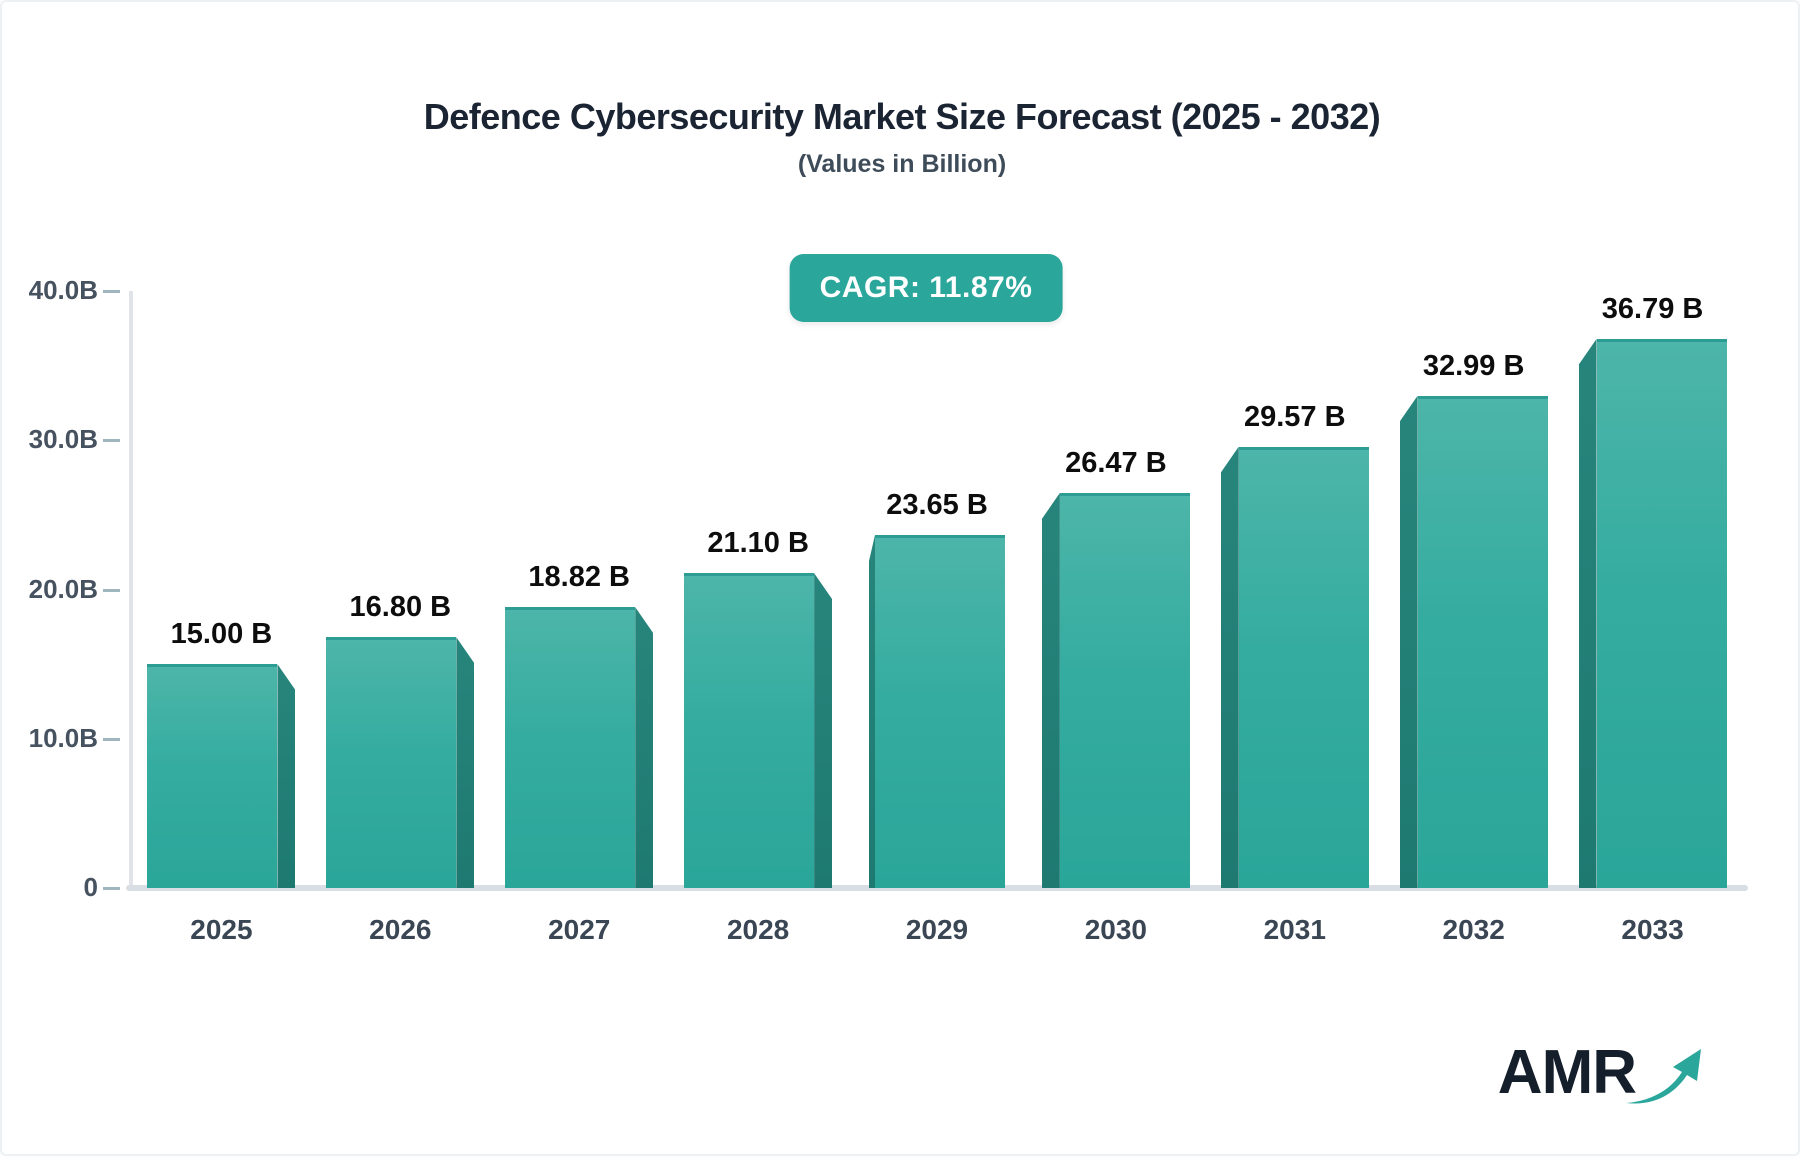 The height and width of the screenshot is (1158, 1800). What do you see at coordinates (902, 164) in the screenshot?
I see `chart-subtitle: (Values in Billion)` at bounding box center [902, 164].